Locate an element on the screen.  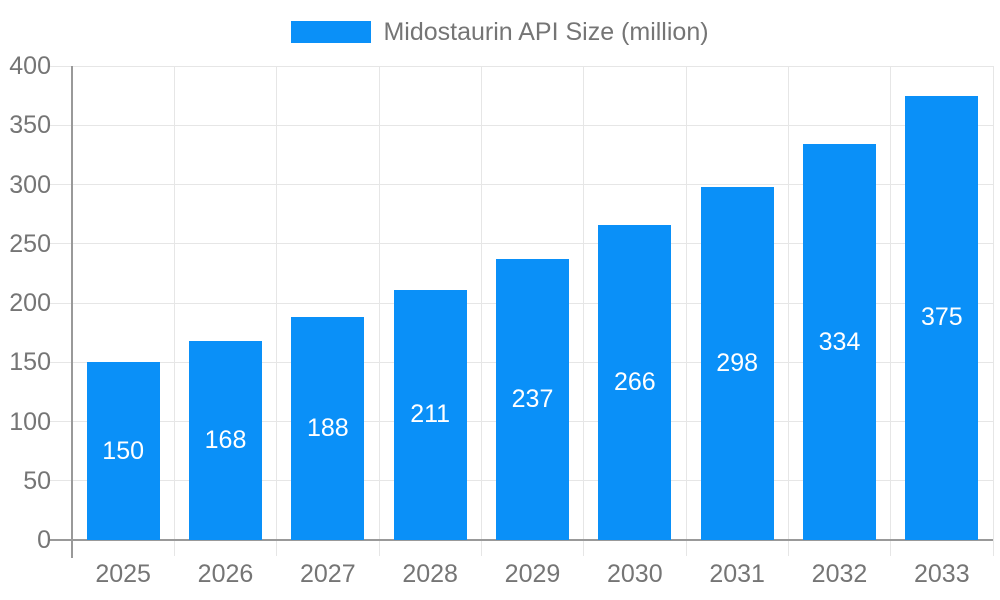
bar: 150 is located at coordinates (123, 451).